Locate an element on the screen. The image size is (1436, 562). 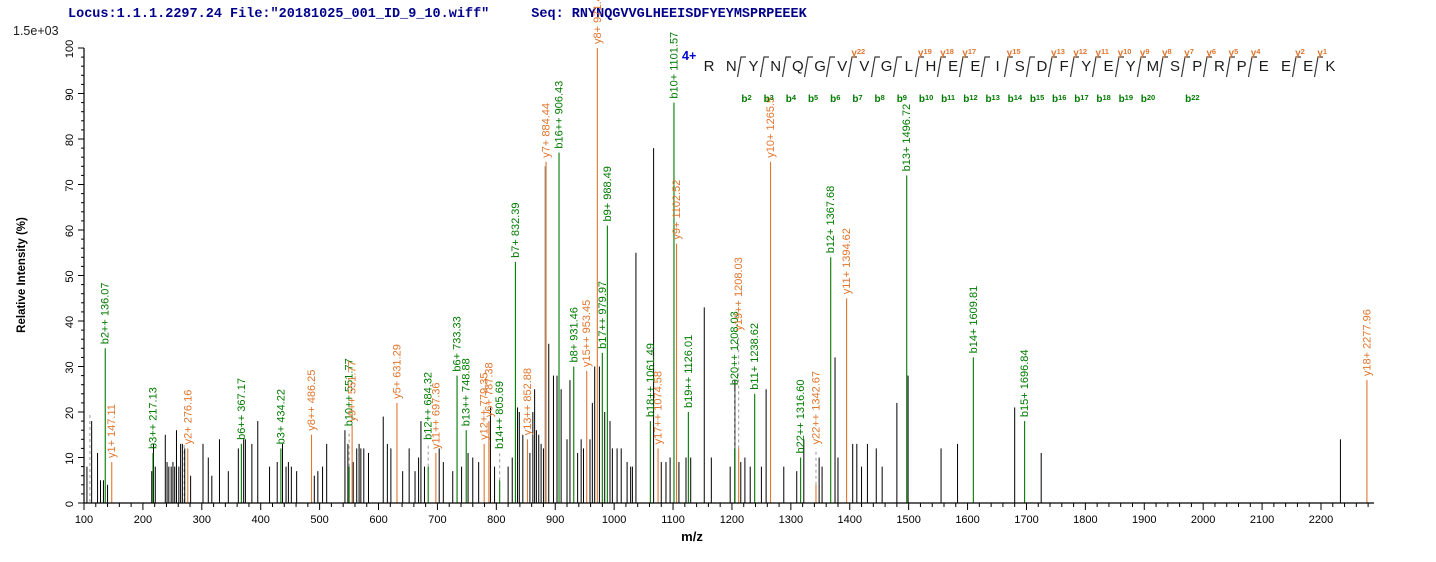
y-tick-label: 80 is located at coordinates (70, 140).